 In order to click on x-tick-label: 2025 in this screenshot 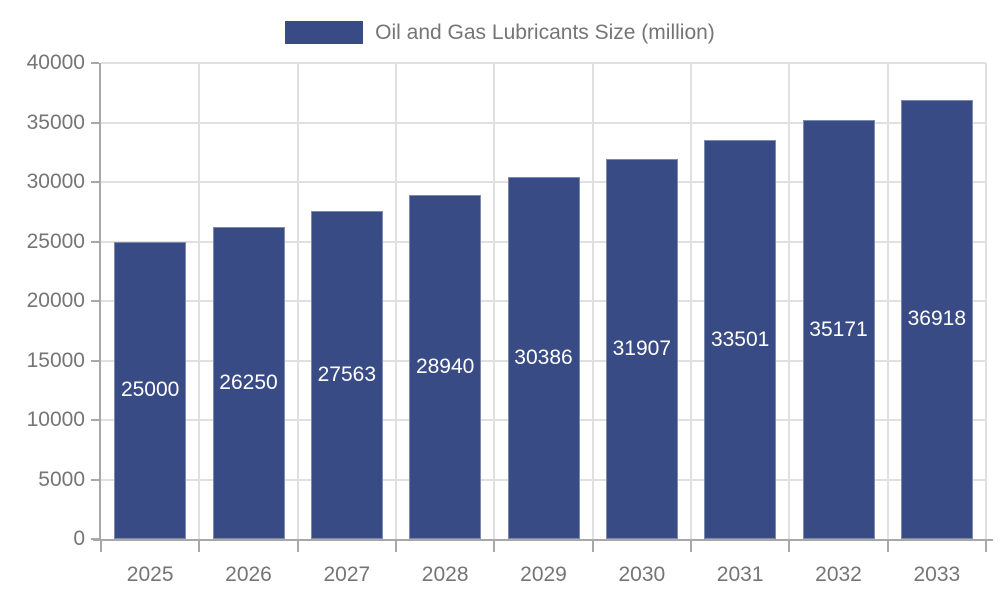, I will do `click(150, 574)`.